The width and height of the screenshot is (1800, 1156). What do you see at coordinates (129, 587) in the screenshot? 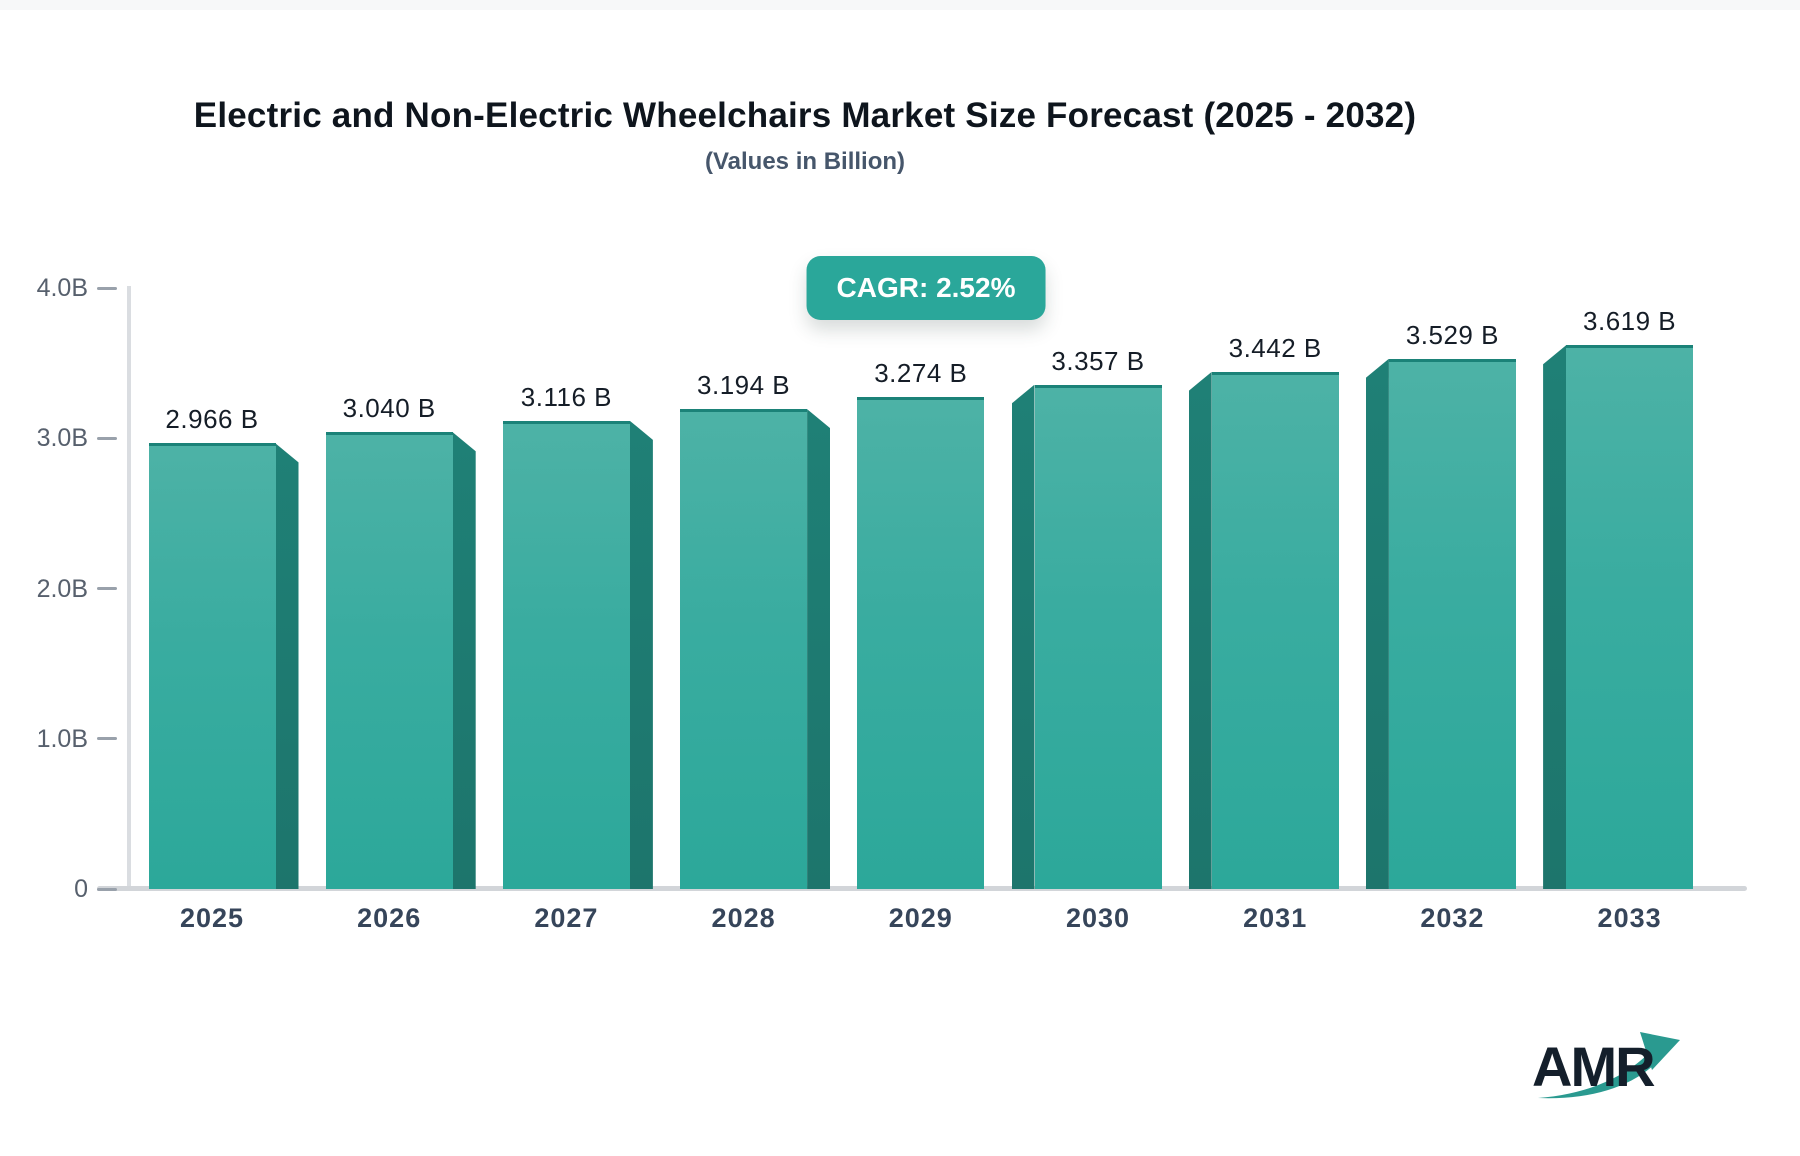
I see `y-axis-line` at bounding box center [129, 587].